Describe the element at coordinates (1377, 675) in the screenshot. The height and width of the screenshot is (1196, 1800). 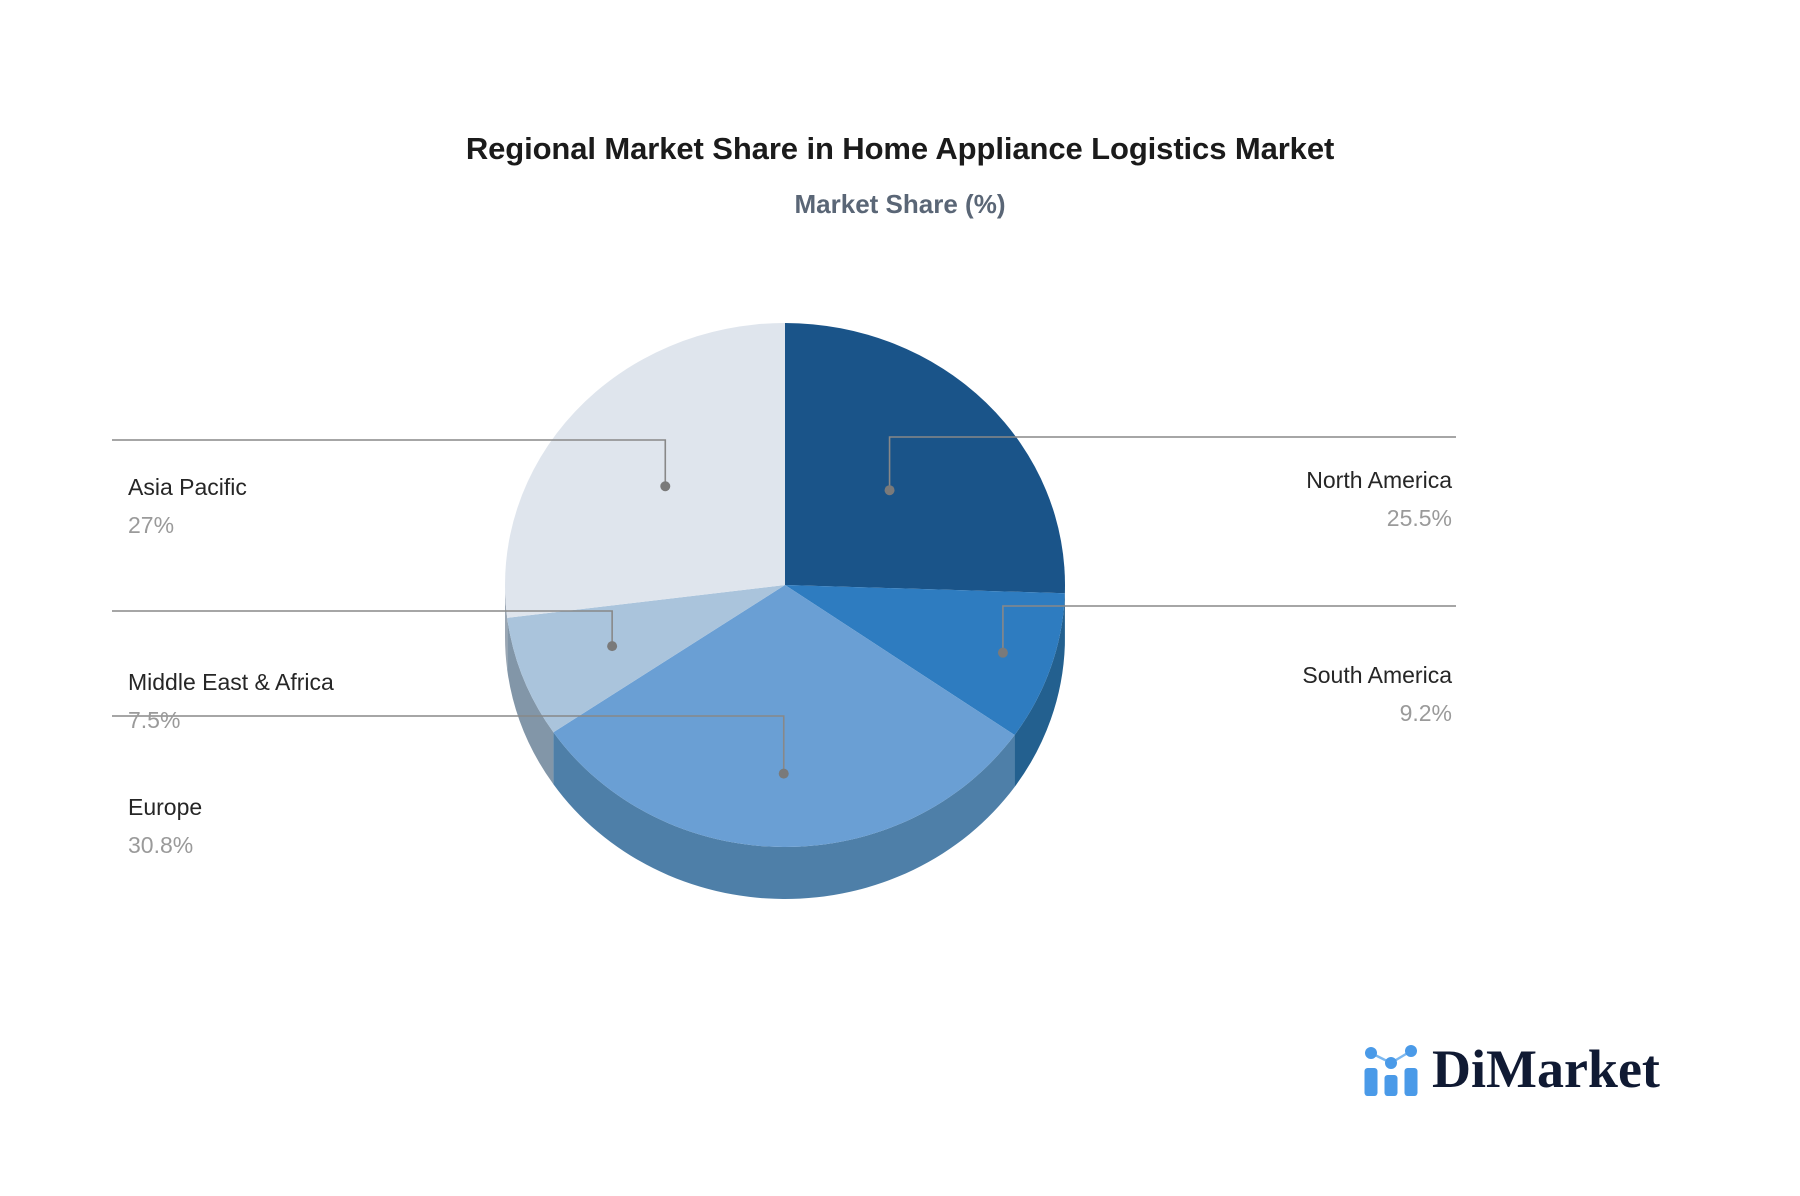
I see `callout-label: South America` at that location.